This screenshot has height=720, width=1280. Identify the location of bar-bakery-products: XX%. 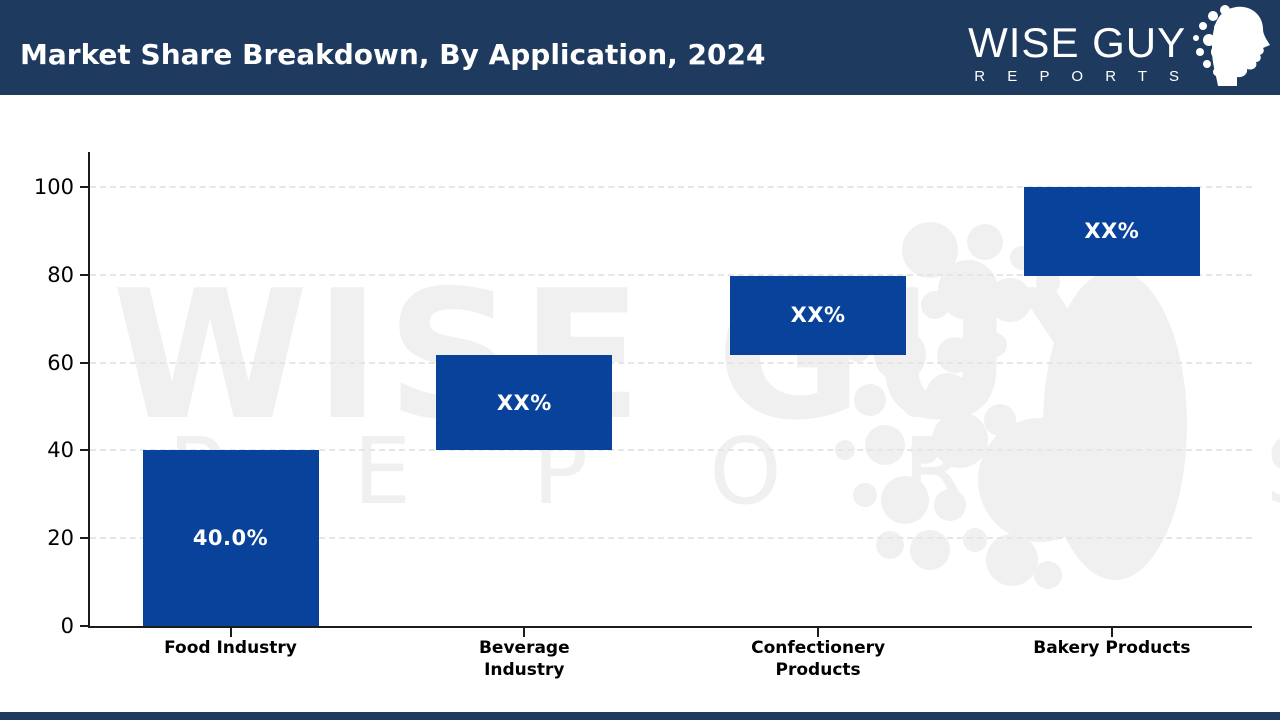
(1111, 231).